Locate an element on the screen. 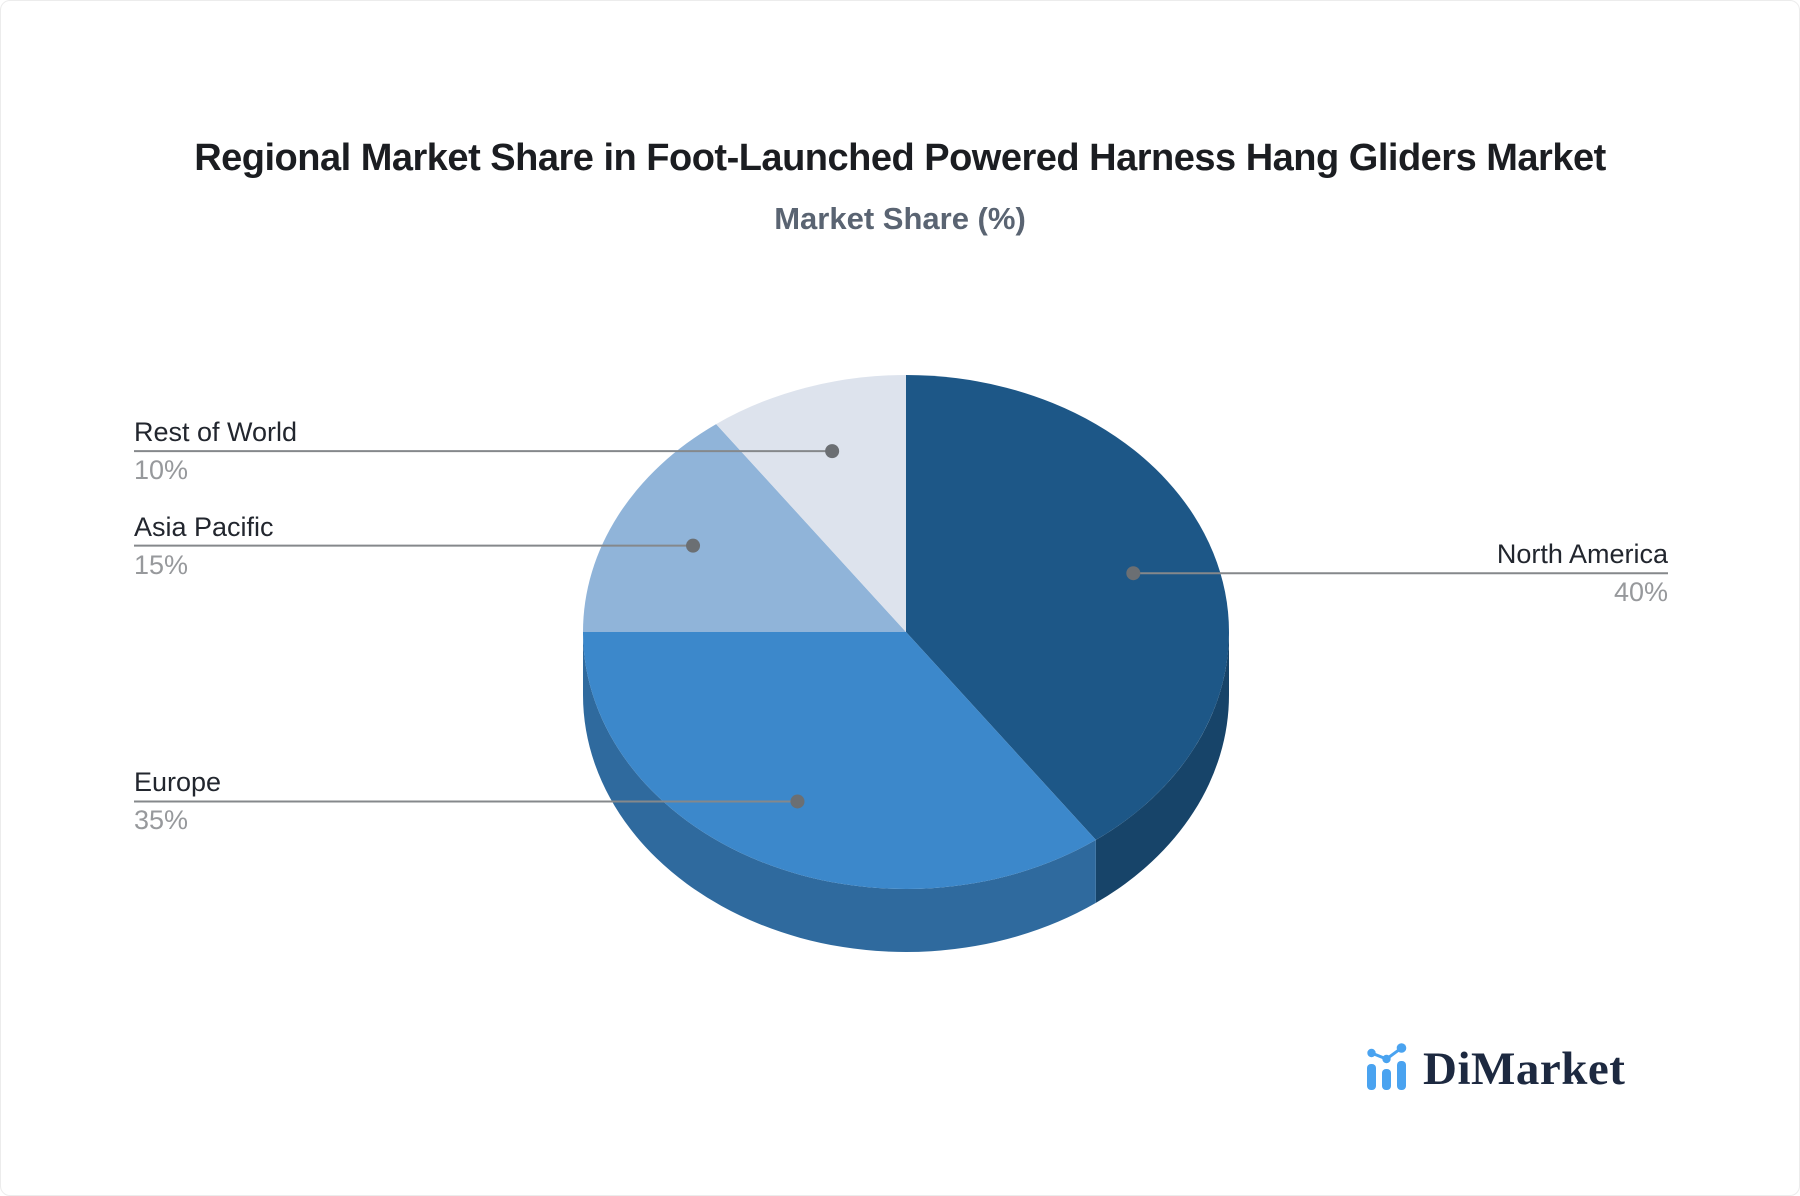  pie-rim-north-america is located at coordinates (1162, 767).